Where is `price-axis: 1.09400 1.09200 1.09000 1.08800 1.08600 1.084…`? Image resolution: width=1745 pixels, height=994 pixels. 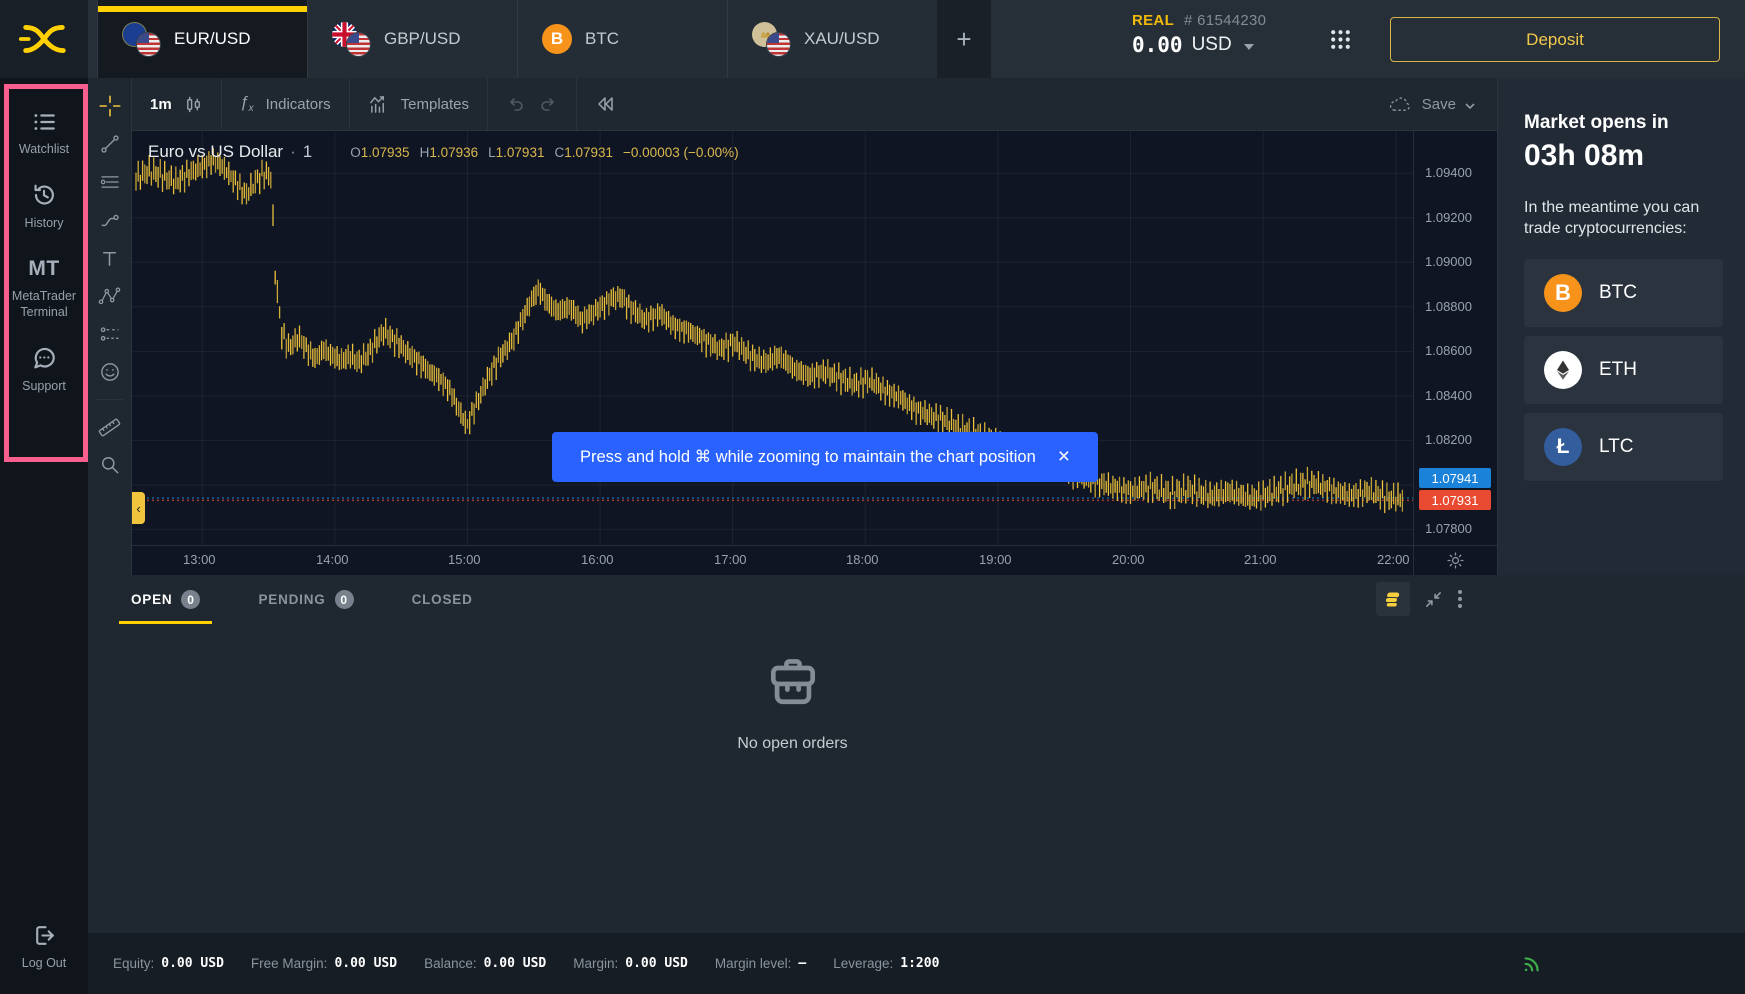
price-axis: 1.09400 1.09200 1.09000 1.08800 1.08600 1.084… is located at coordinates (1455, 338).